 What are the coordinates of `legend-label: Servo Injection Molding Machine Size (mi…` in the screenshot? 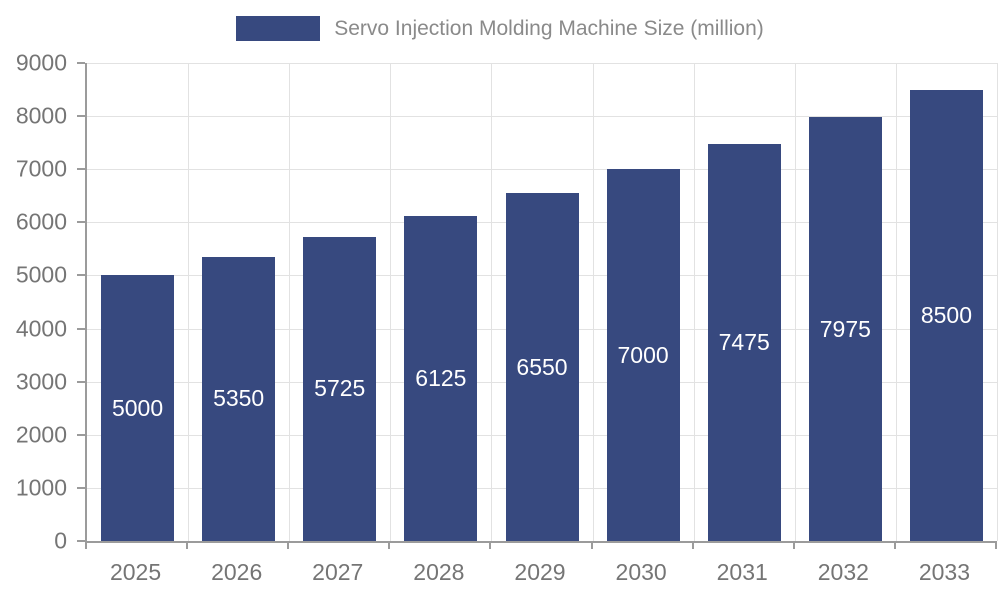 It's located at (549, 28).